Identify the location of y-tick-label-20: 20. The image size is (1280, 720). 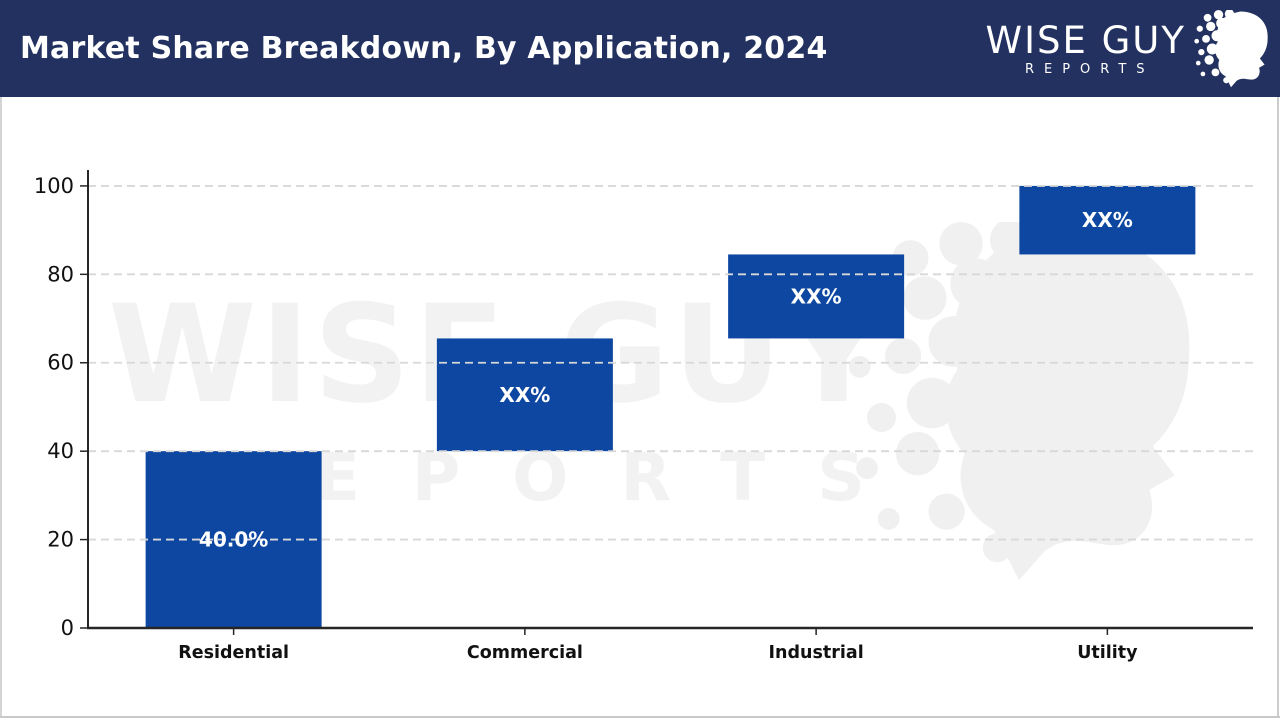
(60, 540).